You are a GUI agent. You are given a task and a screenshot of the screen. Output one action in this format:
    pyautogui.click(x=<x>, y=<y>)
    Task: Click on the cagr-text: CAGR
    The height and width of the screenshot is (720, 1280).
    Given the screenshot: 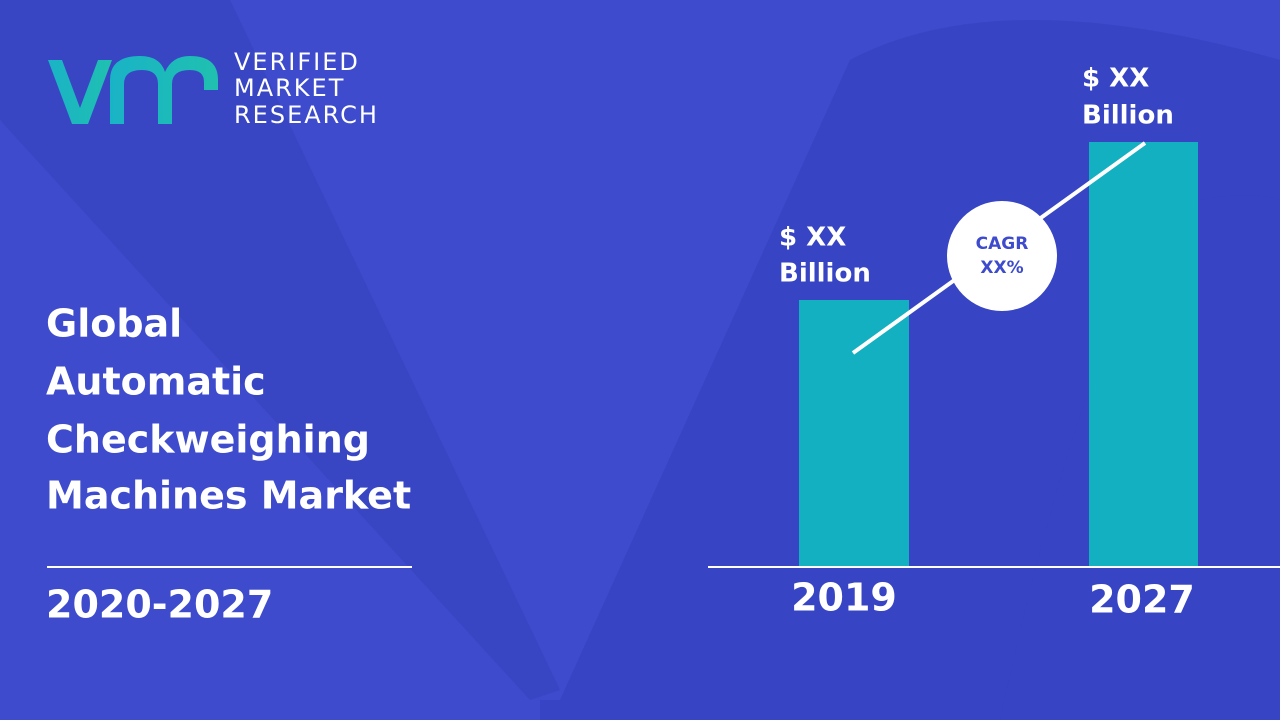 What is the action you would take?
    pyautogui.click(x=1002, y=244)
    